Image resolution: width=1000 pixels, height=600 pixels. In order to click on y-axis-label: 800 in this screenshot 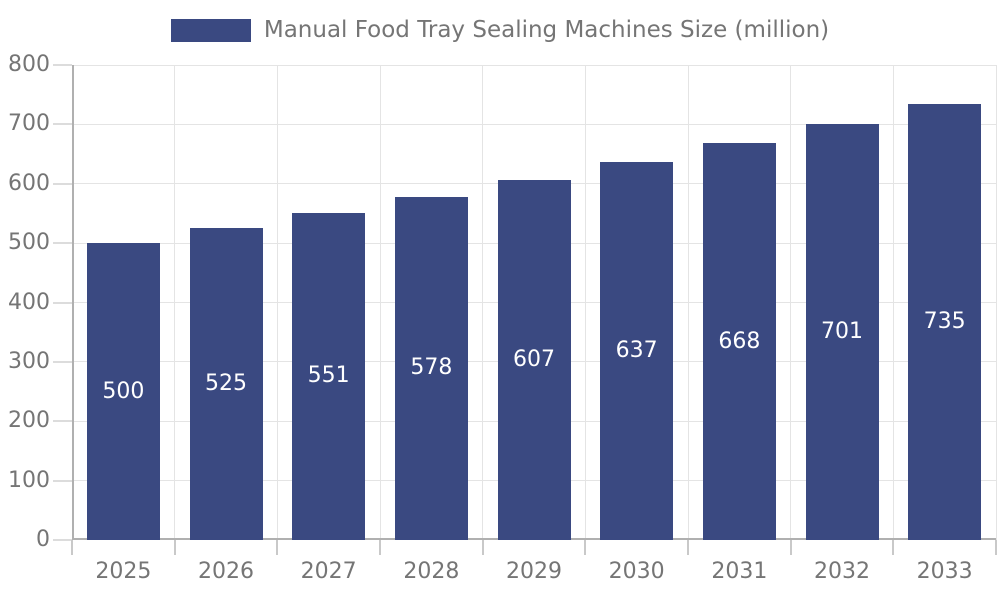, I will do `click(29, 64)`.